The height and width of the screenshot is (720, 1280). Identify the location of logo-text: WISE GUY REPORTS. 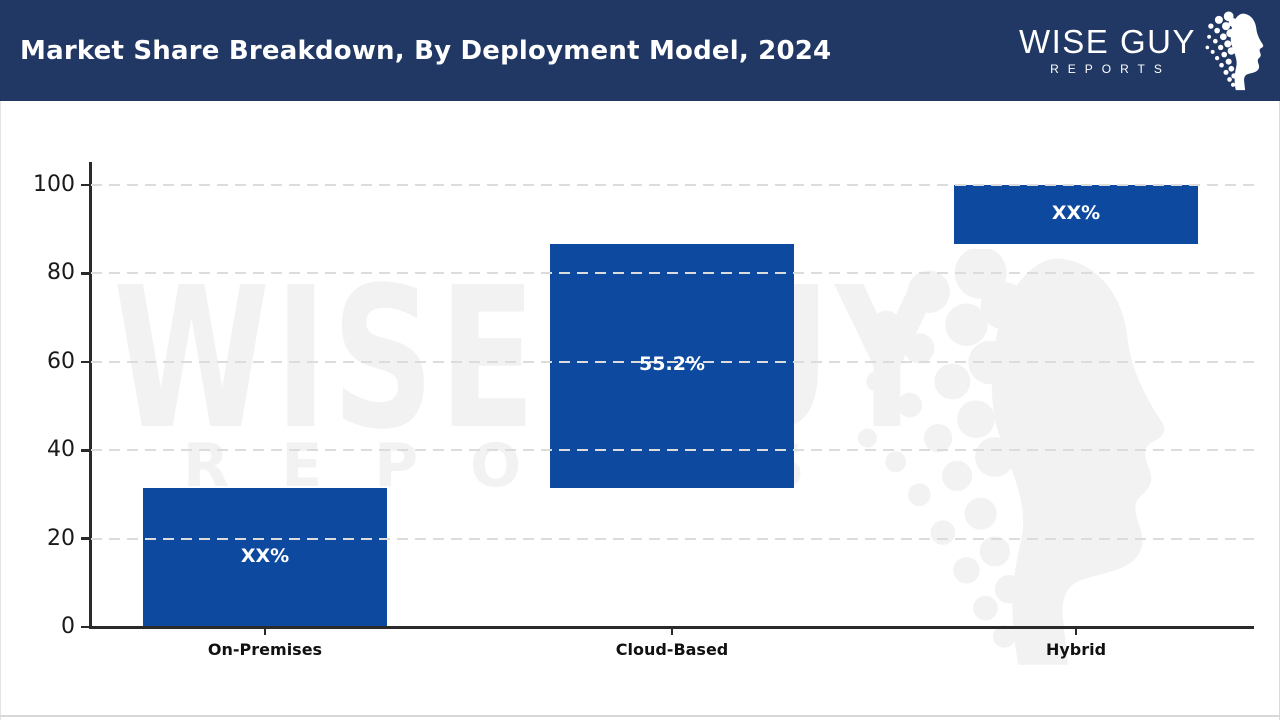
(1107, 50).